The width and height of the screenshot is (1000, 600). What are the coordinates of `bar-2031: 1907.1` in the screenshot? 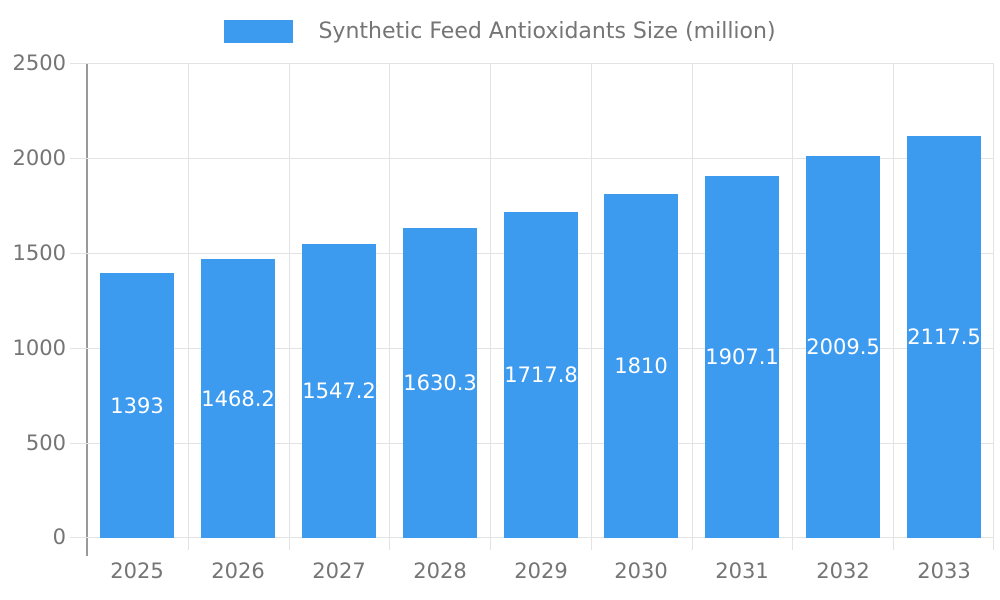 It's located at (742, 357).